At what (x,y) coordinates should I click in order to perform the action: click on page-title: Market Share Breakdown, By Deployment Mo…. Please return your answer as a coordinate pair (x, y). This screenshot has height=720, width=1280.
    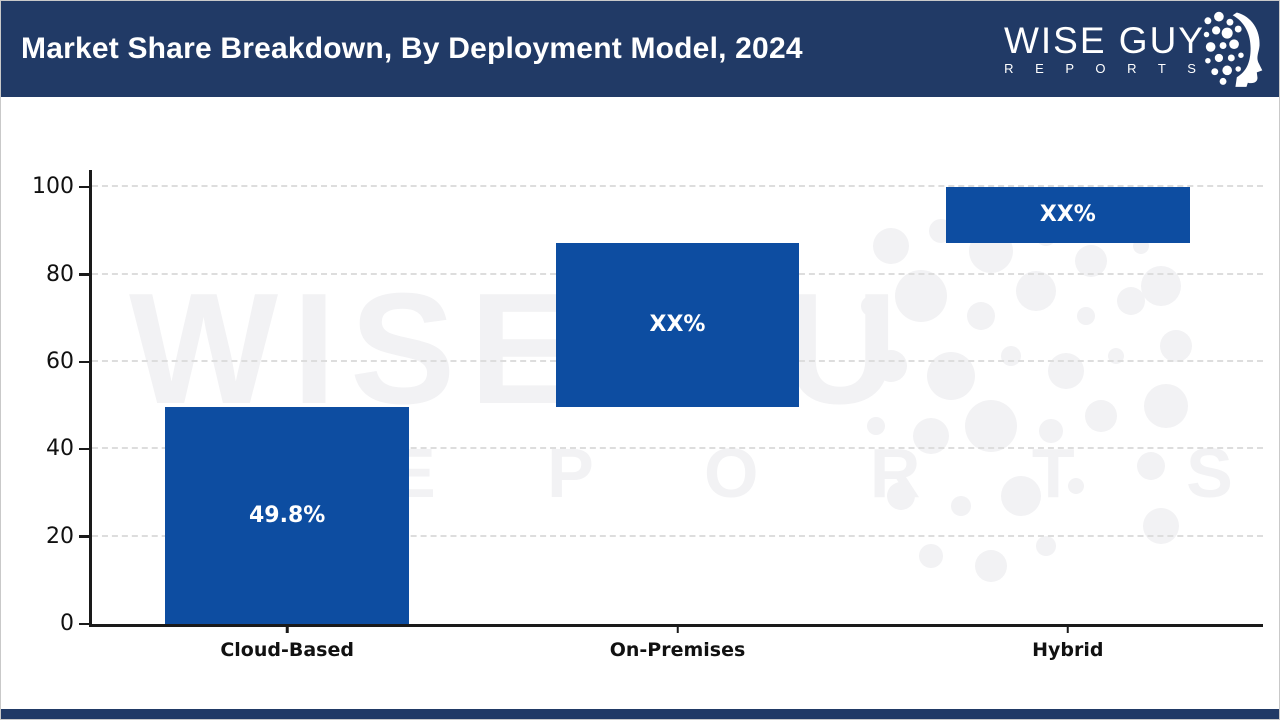
    Looking at the image, I should click on (412, 48).